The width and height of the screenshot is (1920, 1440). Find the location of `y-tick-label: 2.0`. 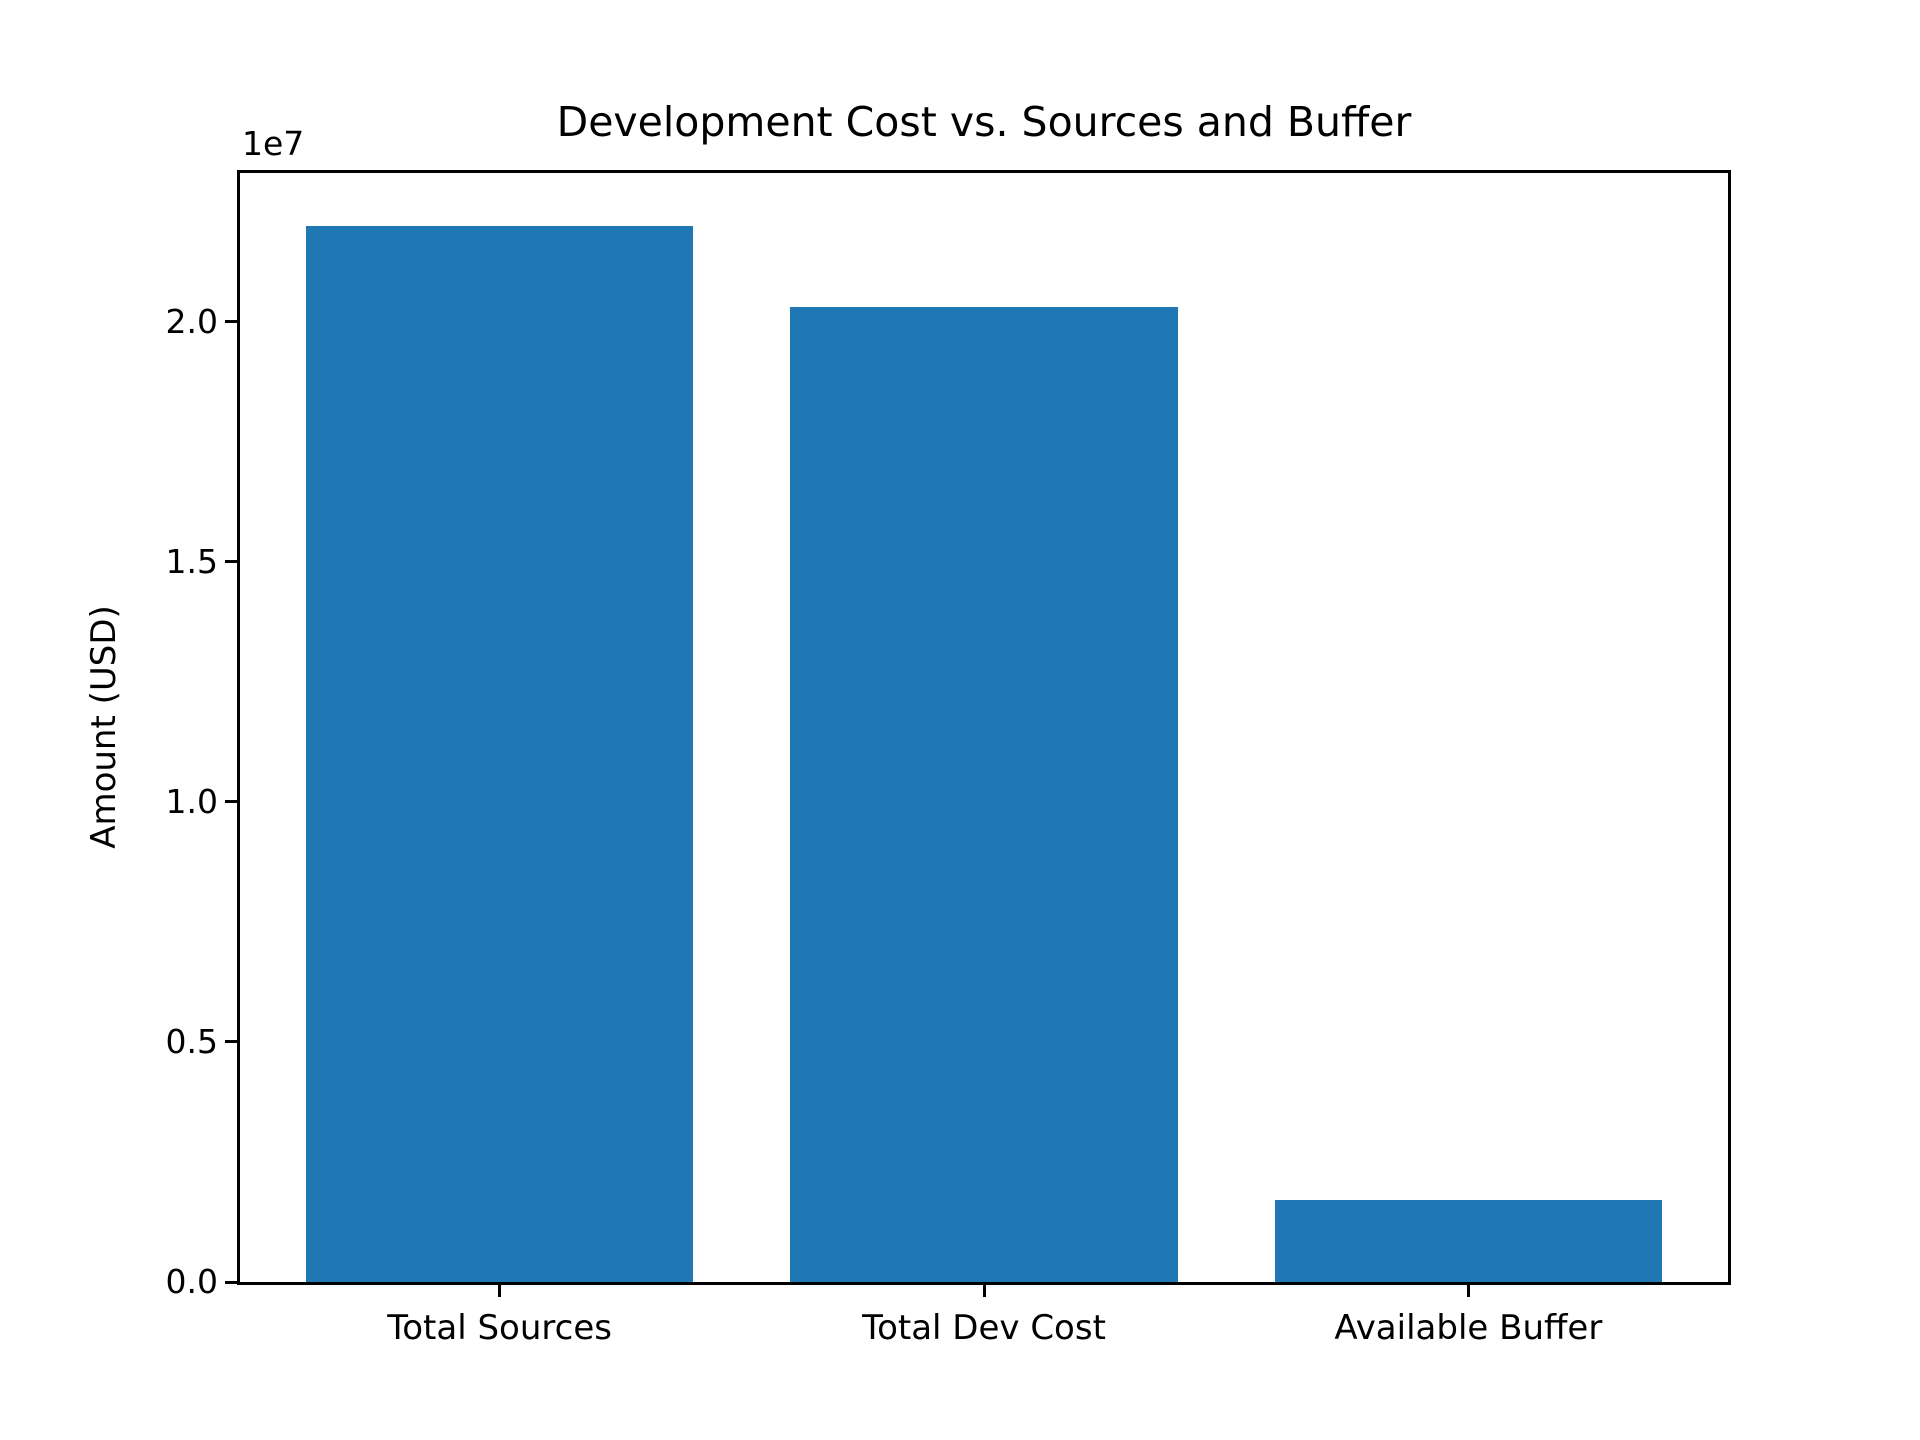

y-tick-label: 2.0 is located at coordinates (191, 321).